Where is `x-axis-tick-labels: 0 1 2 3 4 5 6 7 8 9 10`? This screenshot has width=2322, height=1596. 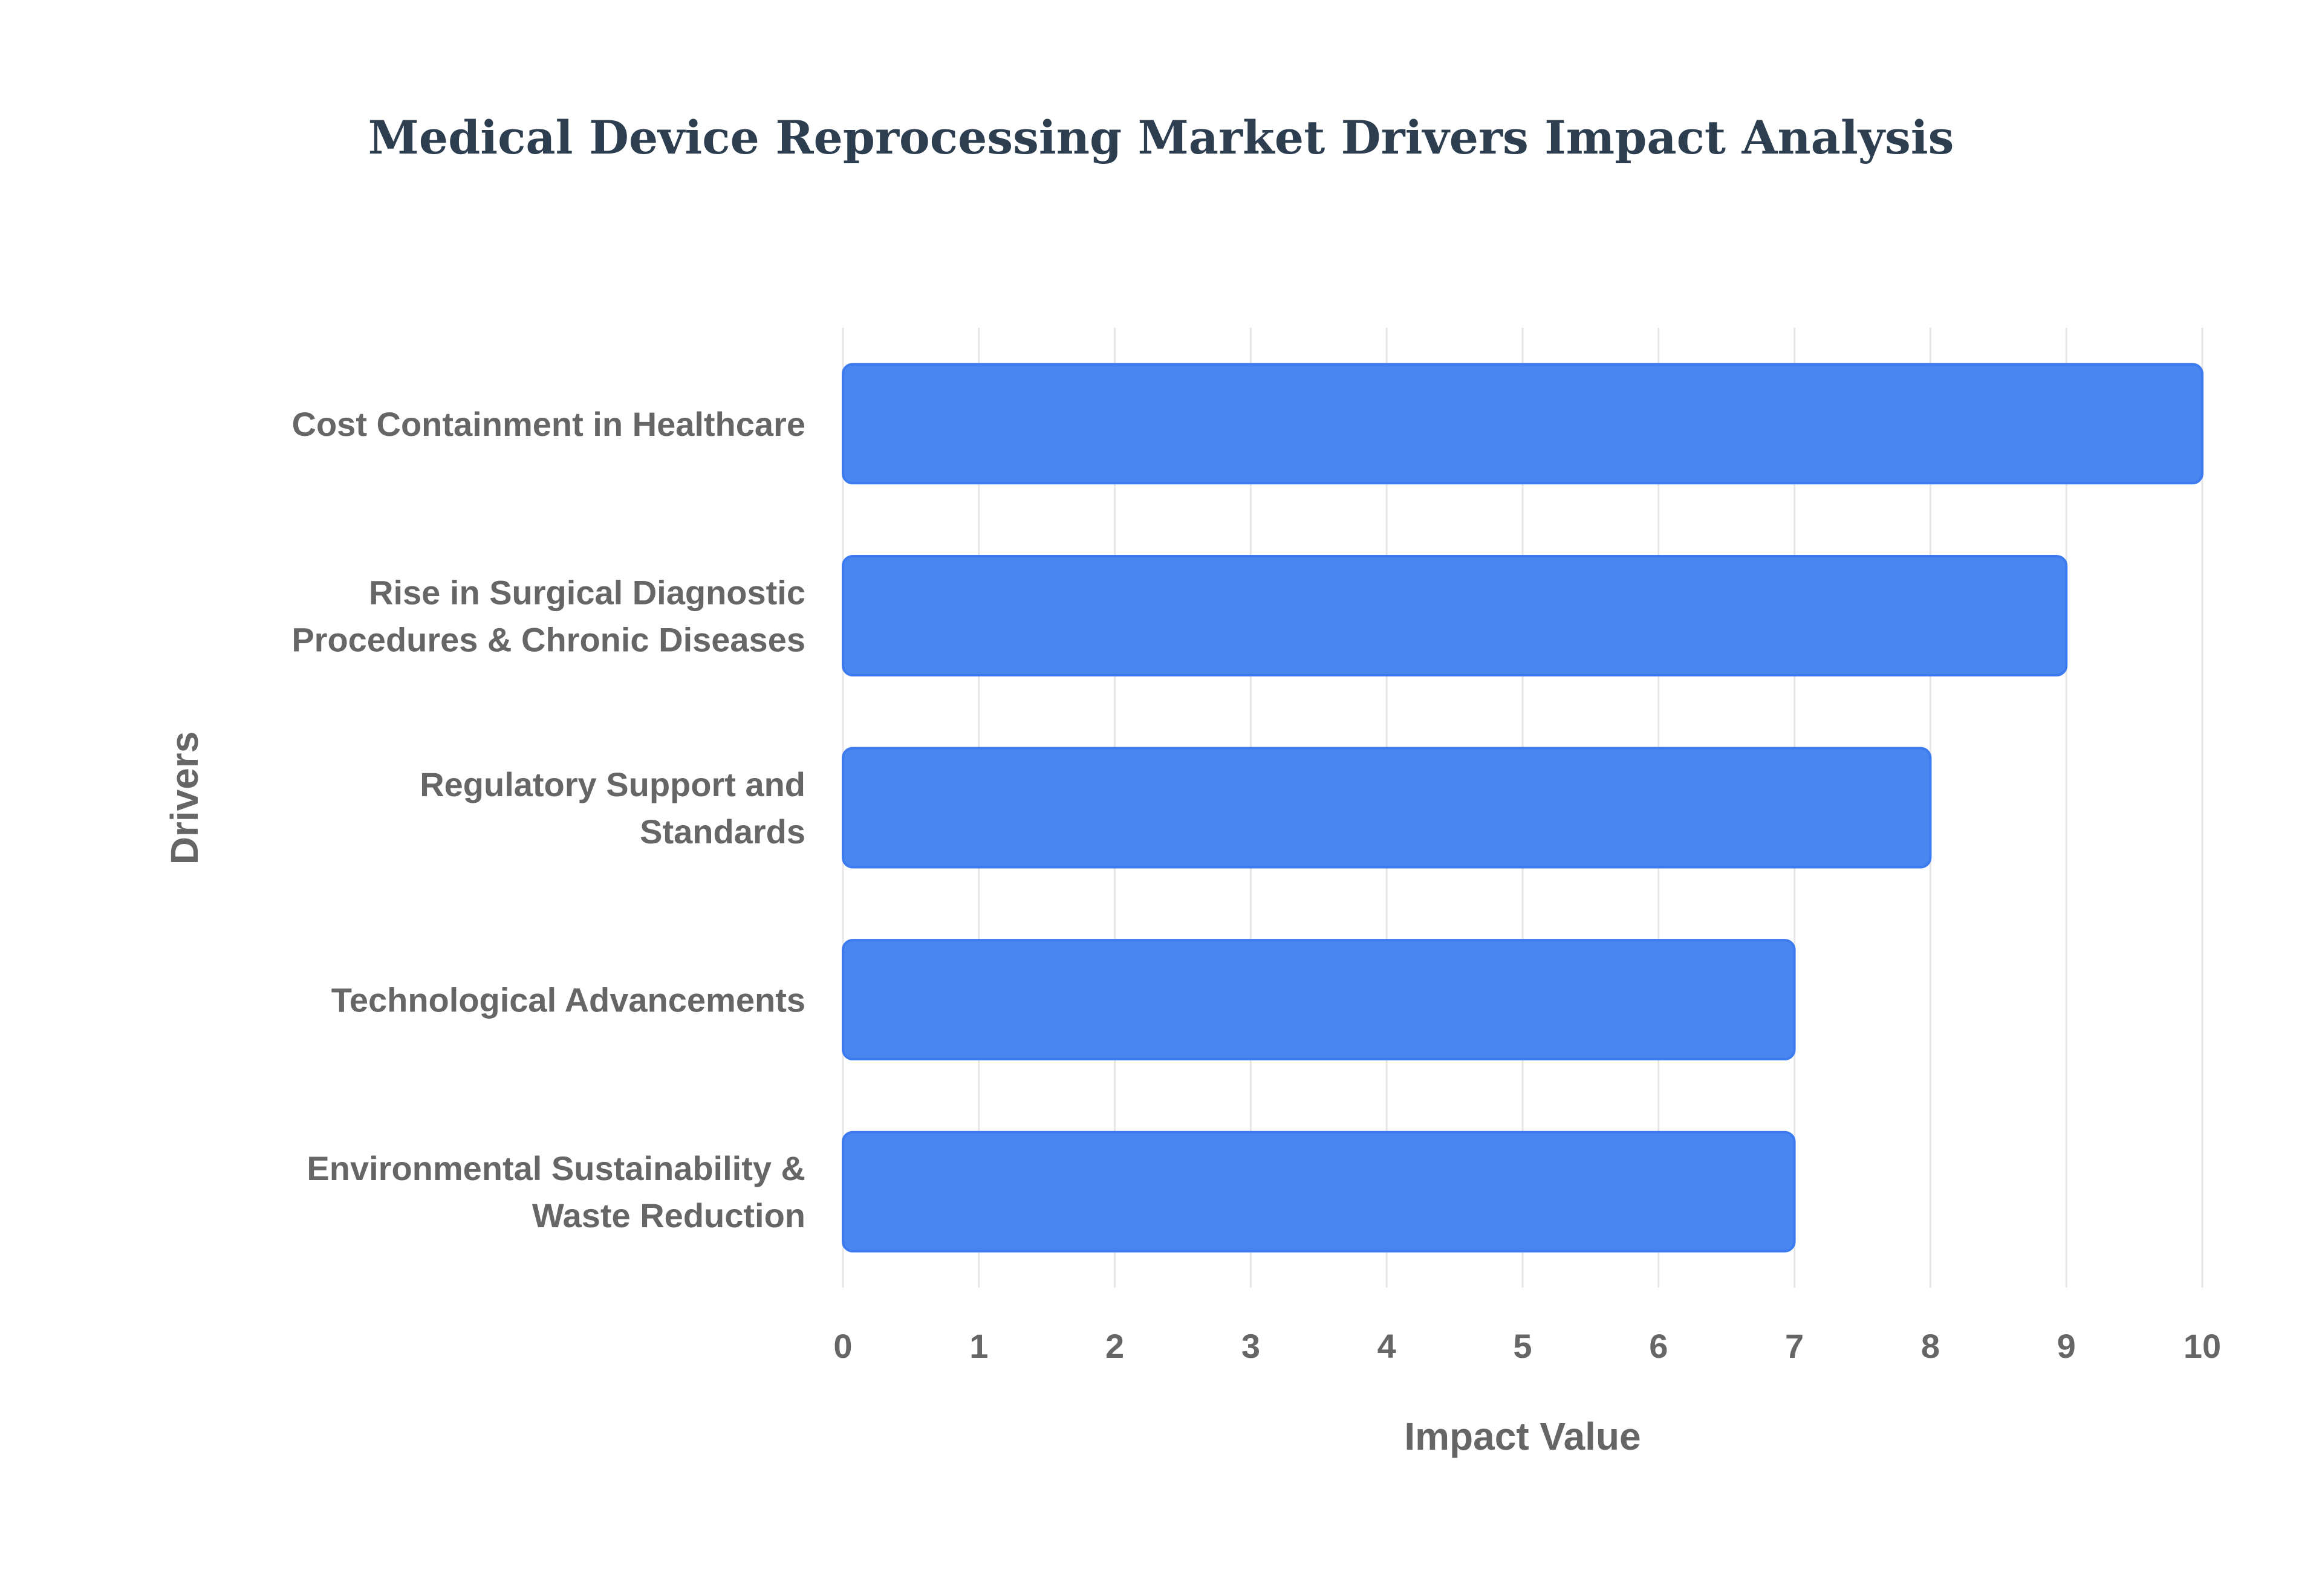 x-axis-tick-labels: 0 1 2 3 4 5 6 7 8 9 10 is located at coordinates (1527, 1346).